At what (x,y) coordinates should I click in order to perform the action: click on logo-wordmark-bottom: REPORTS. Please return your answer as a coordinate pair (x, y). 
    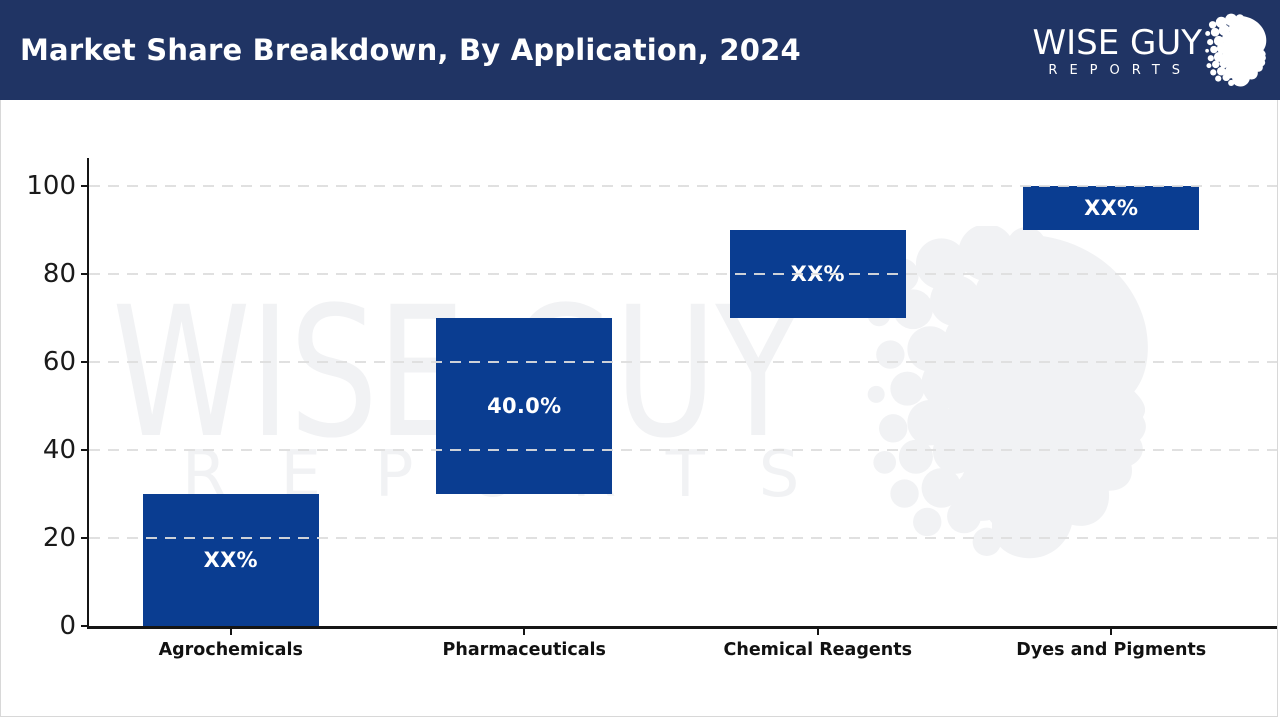
    Looking at the image, I should click on (1120, 70).